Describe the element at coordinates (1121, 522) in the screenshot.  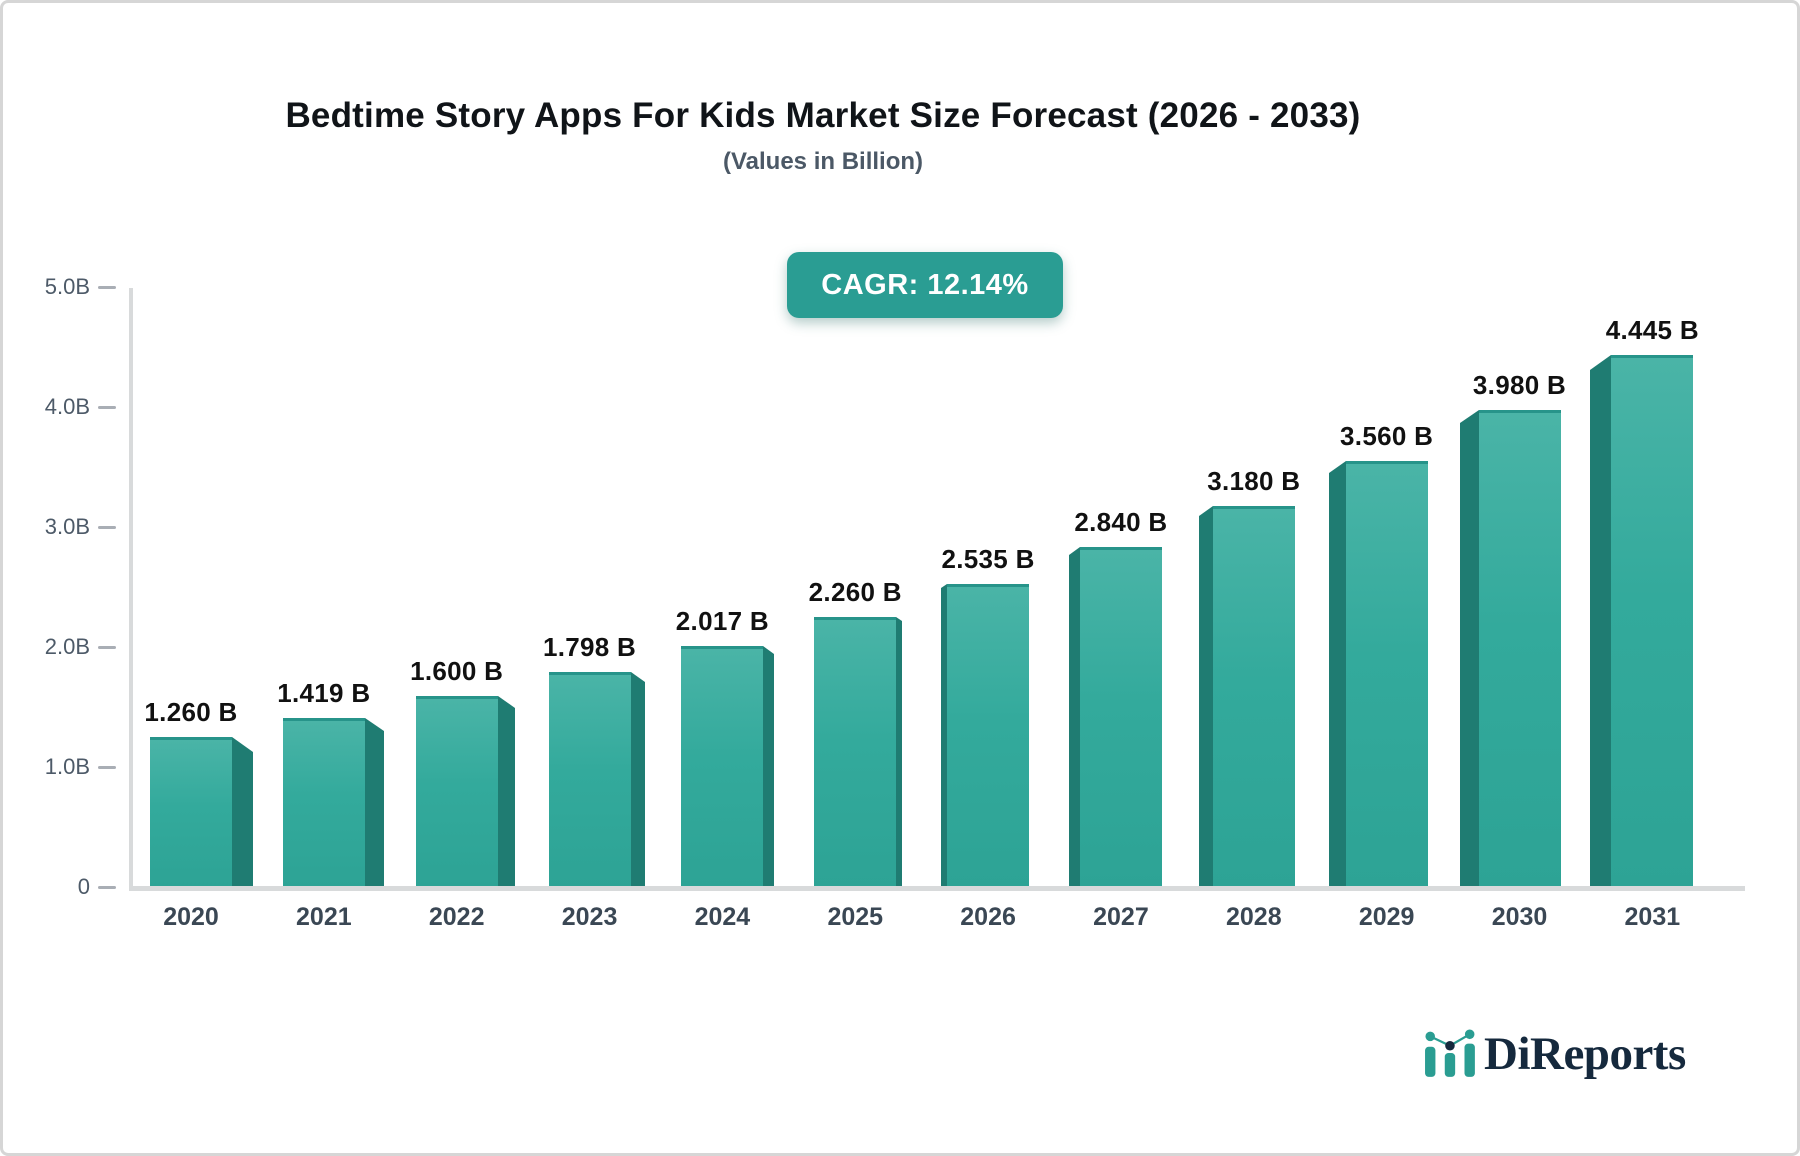
I see `bar-value-label: 2.840 B` at that location.